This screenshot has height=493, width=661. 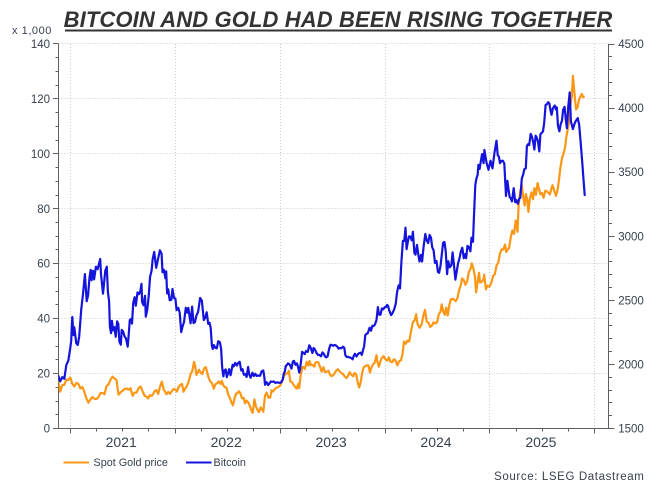 What do you see at coordinates (631, 45) in the screenshot?
I see `svg-text: 4500` at bounding box center [631, 45].